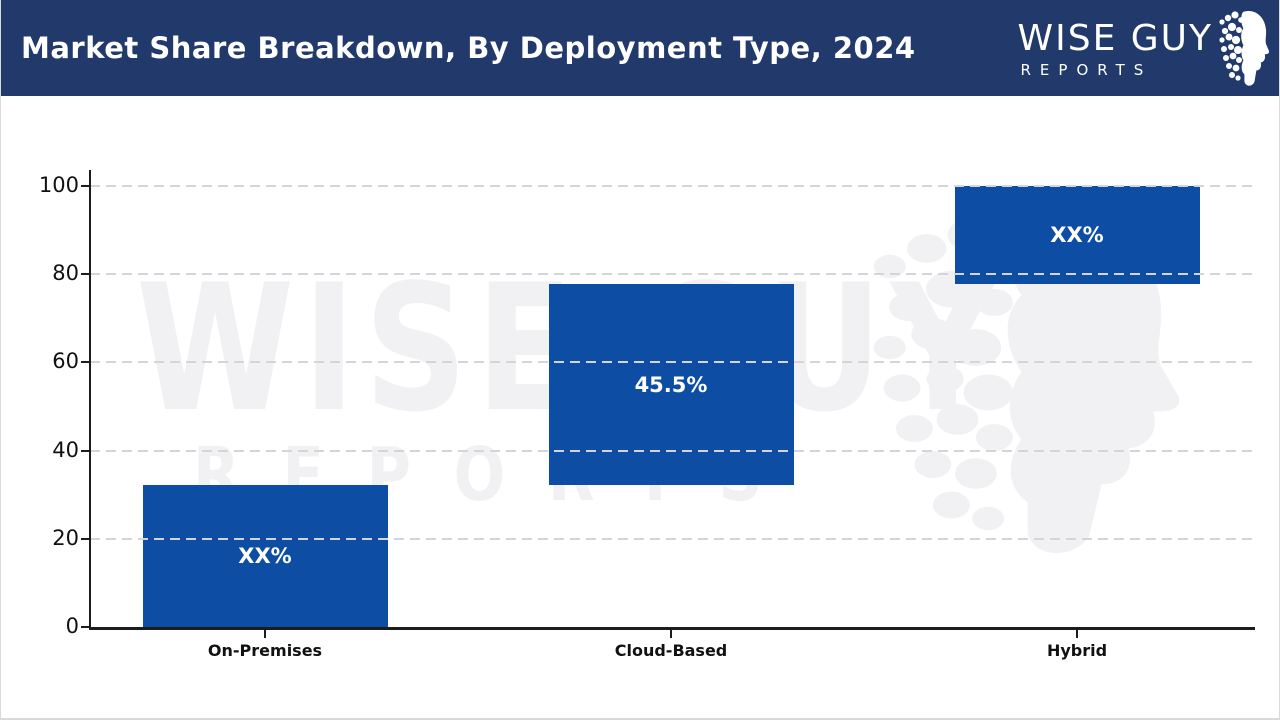 Image resolution: width=1280 pixels, height=720 pixels. I want to click on y-tick-label-80: 80, so click(65, 273).